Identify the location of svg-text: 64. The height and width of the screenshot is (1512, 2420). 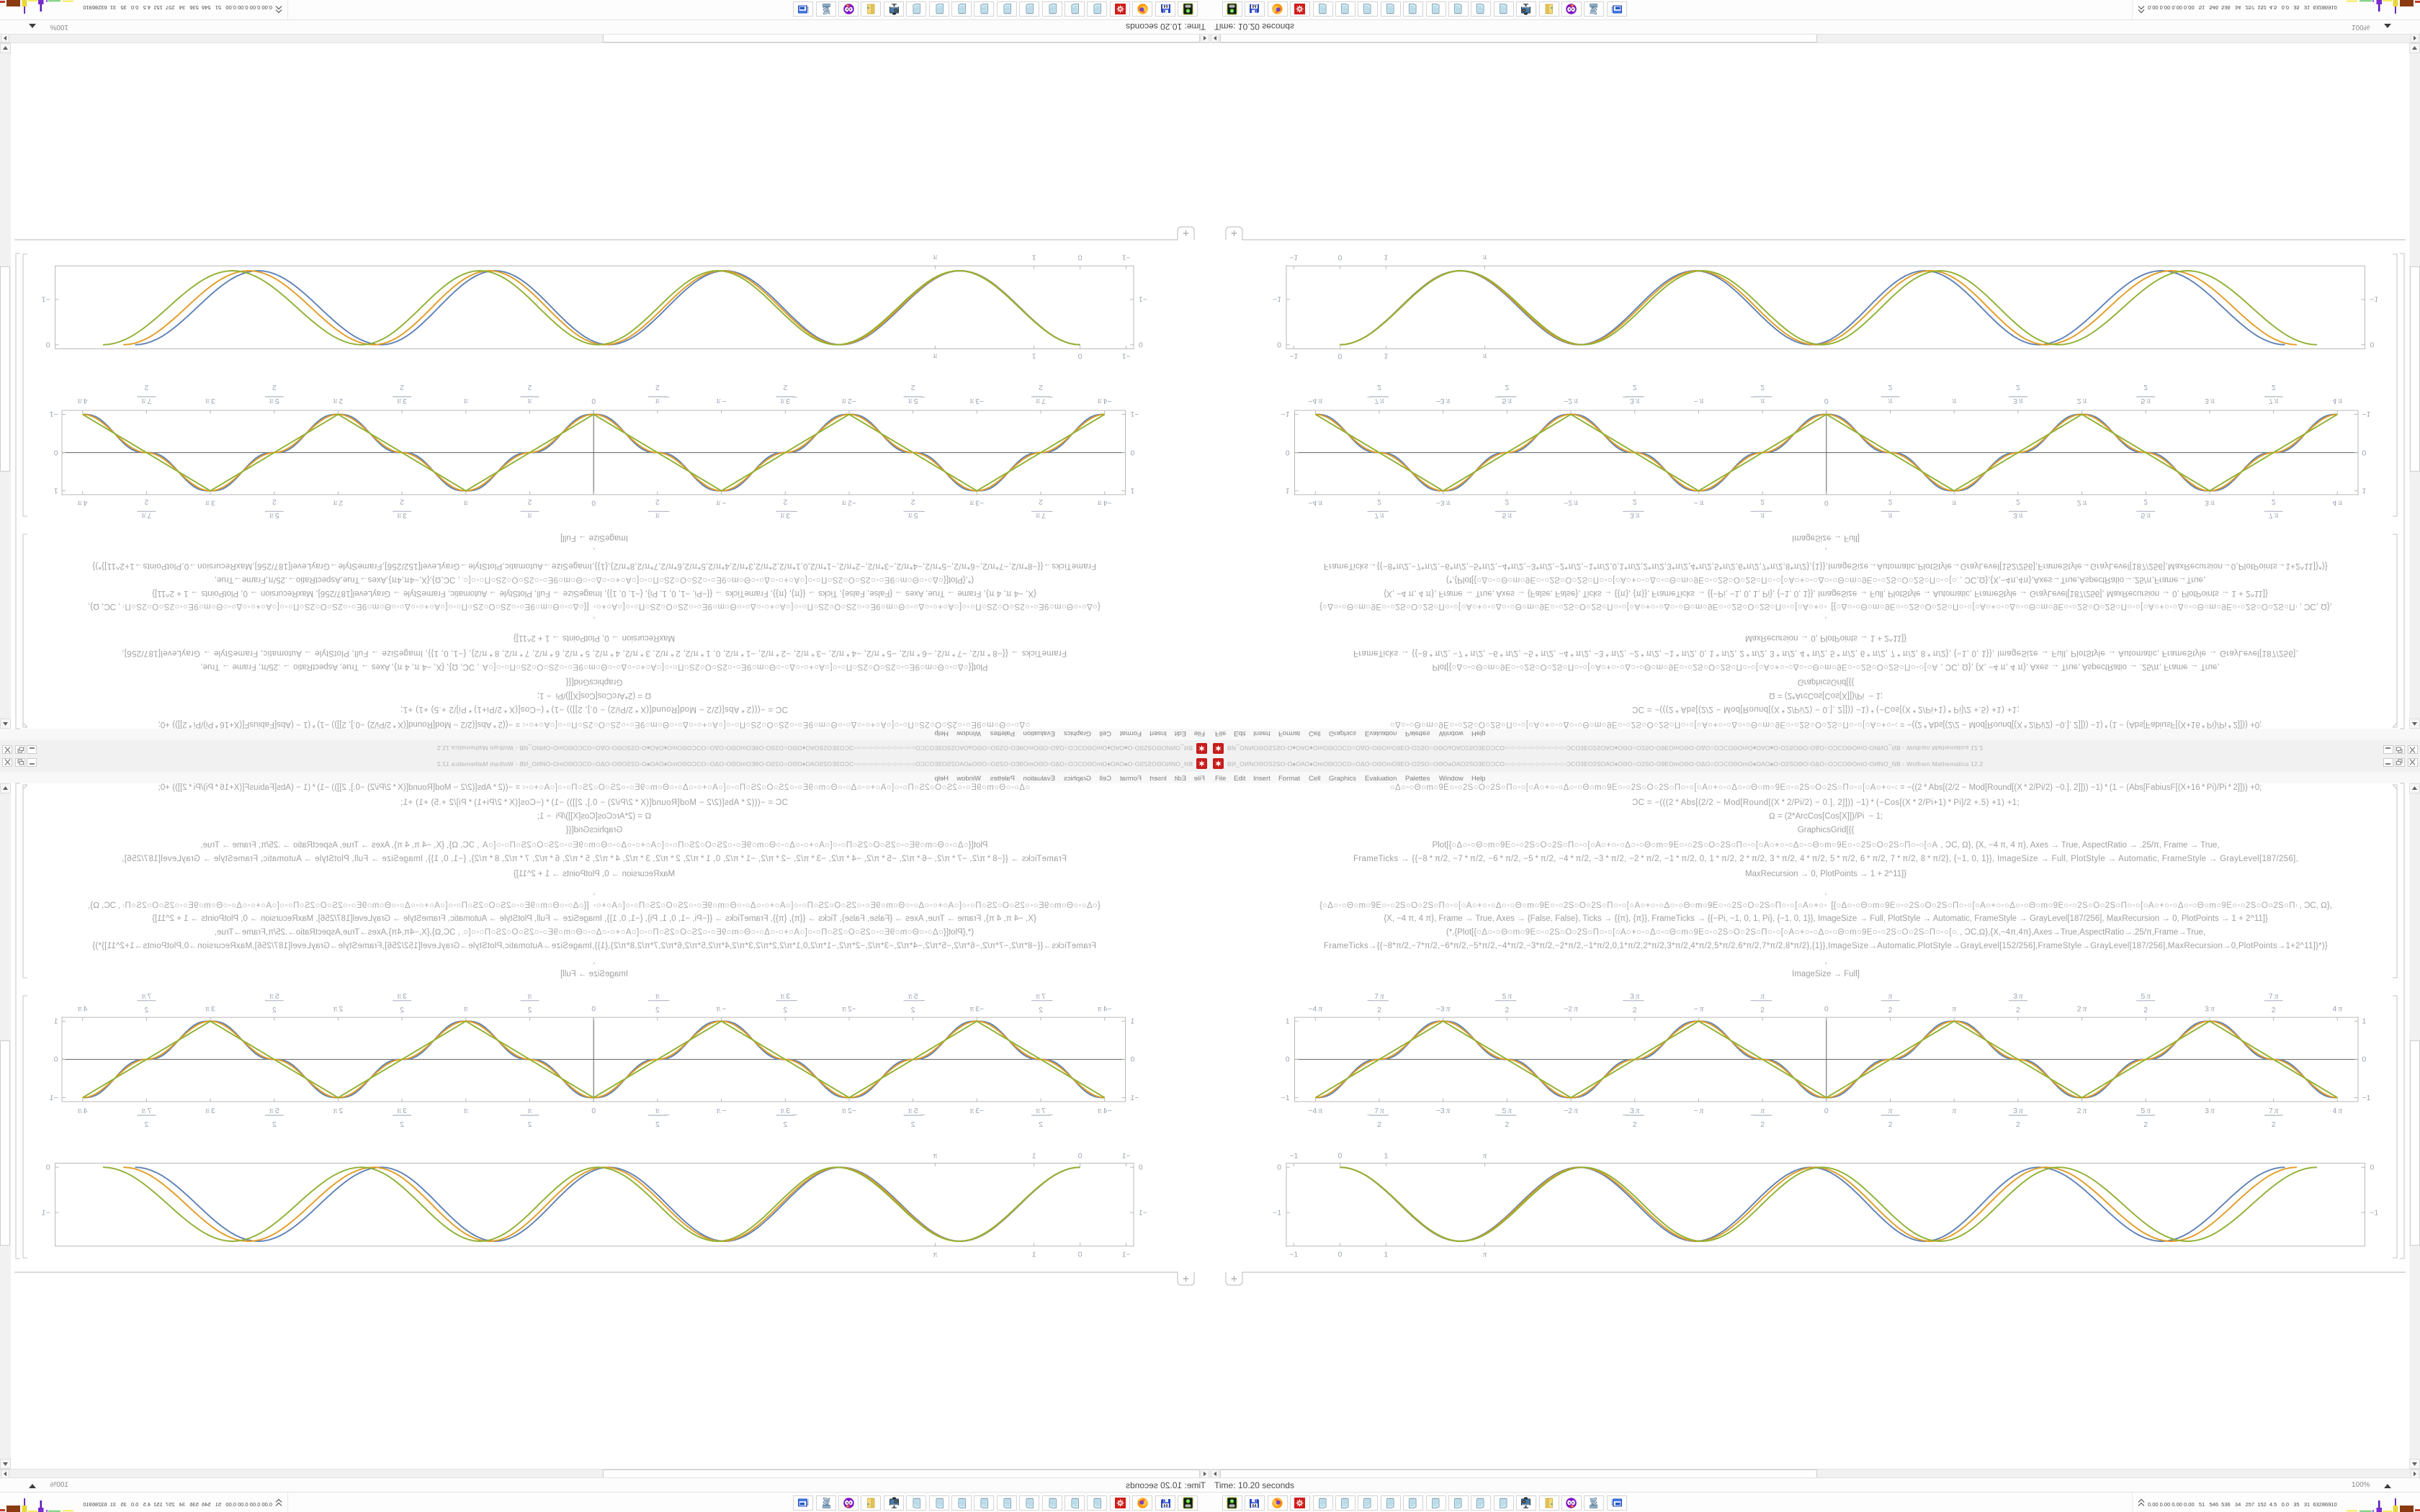
(1254, 6).